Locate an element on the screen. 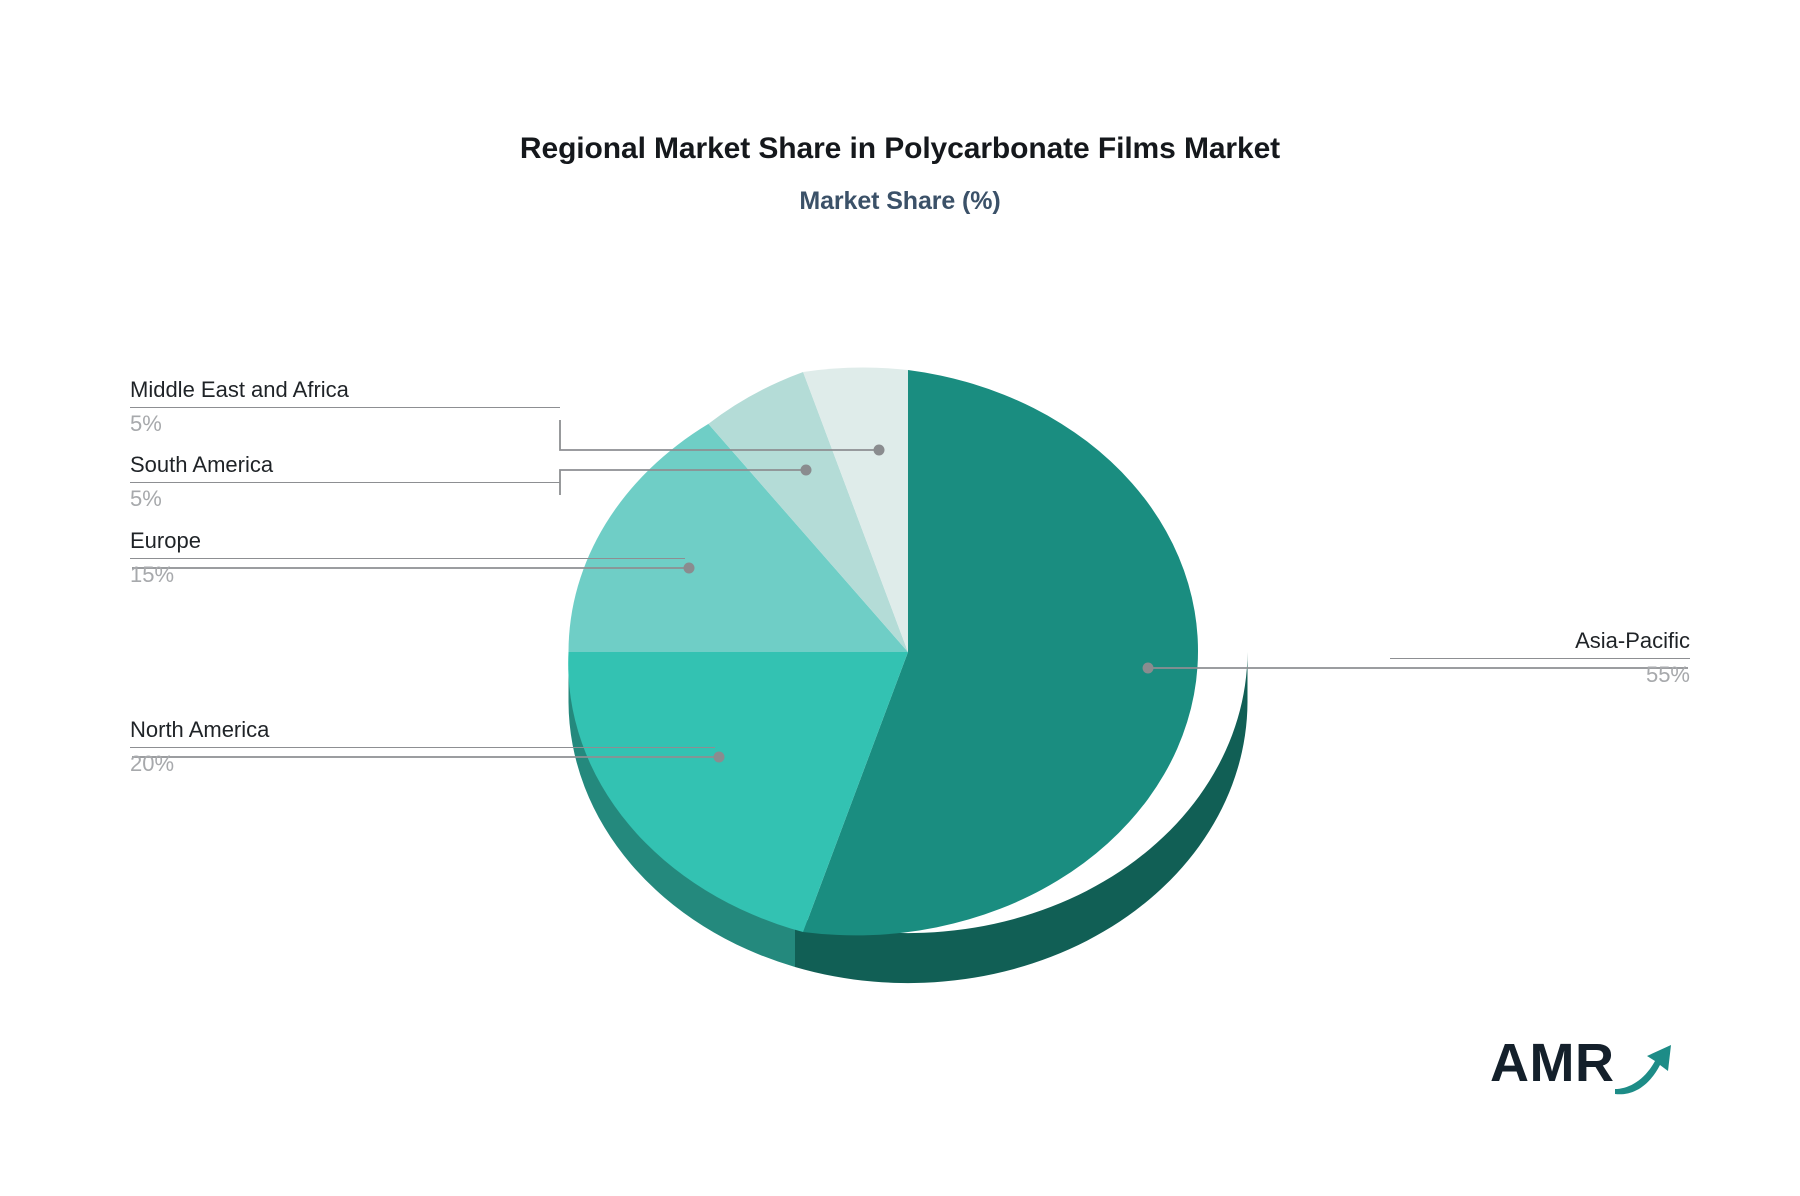 The width and height of the screenshot is (1800, 1196). pie-label-rule-south-america is located at coordinates (345, 482).